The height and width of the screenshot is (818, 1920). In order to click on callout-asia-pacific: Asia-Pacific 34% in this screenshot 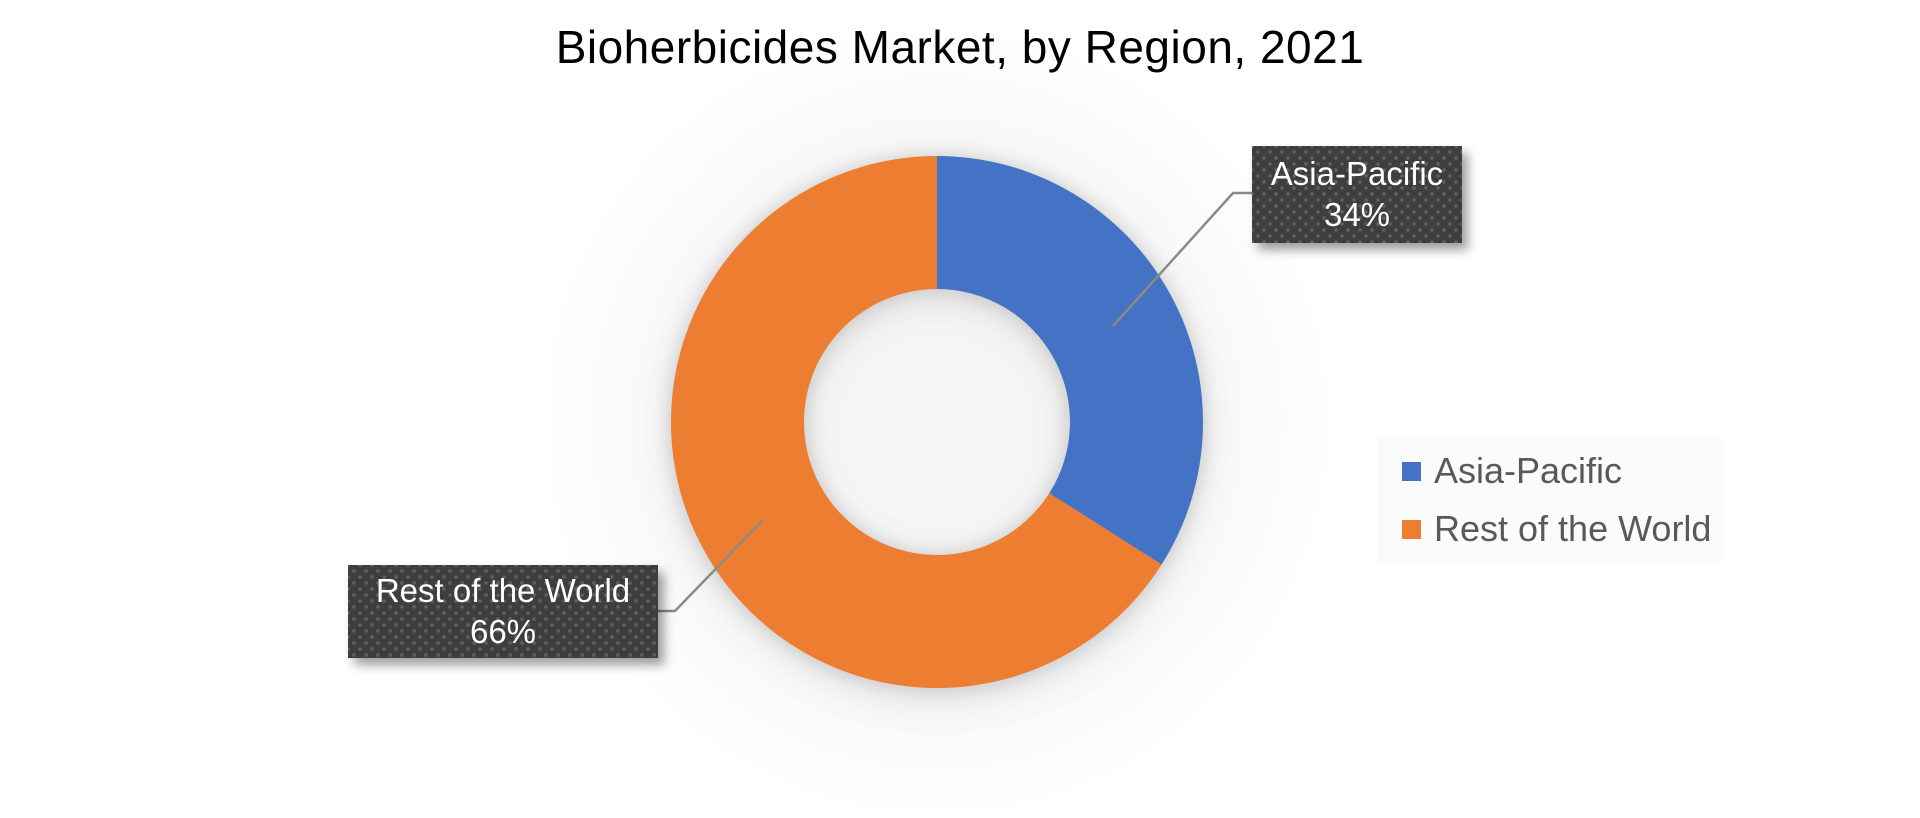, I will do `click(1357, 194)`.